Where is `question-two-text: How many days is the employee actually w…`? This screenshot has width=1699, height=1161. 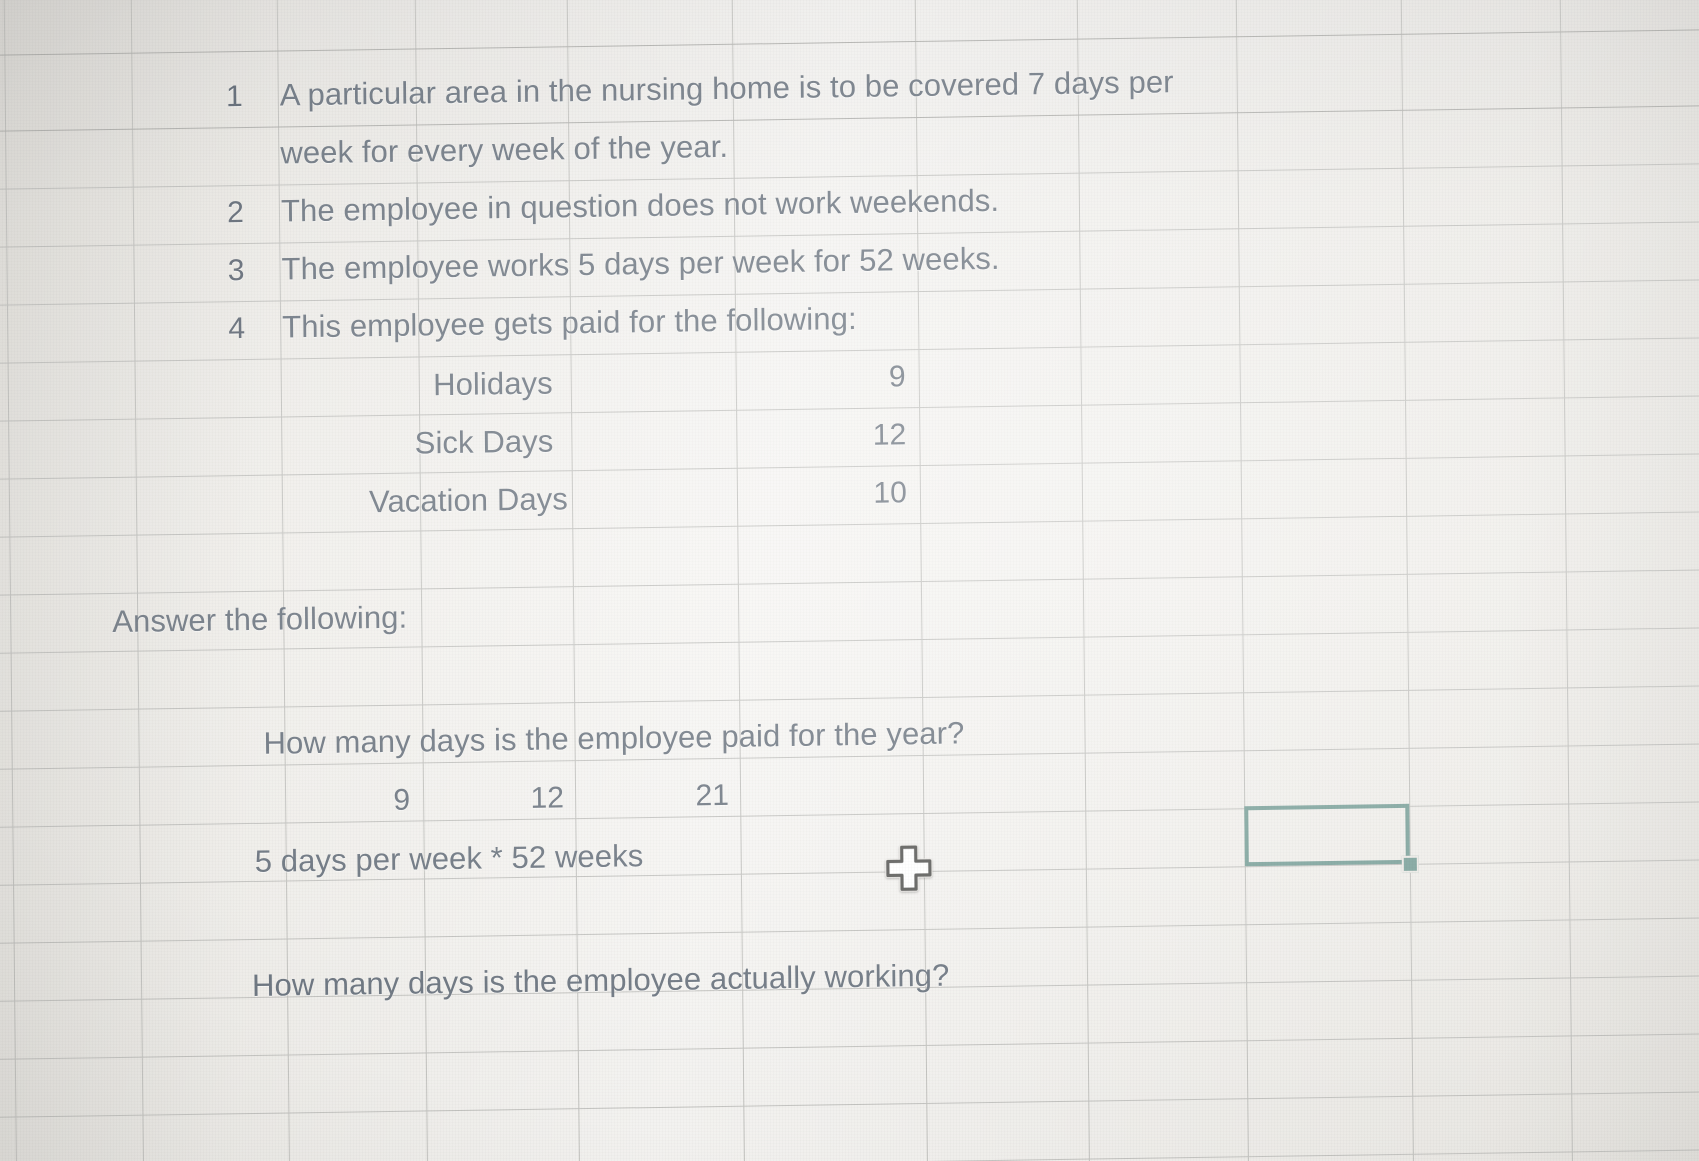
question-two-text: How many days is the employee actually w… is located at coordinates (600, 980).